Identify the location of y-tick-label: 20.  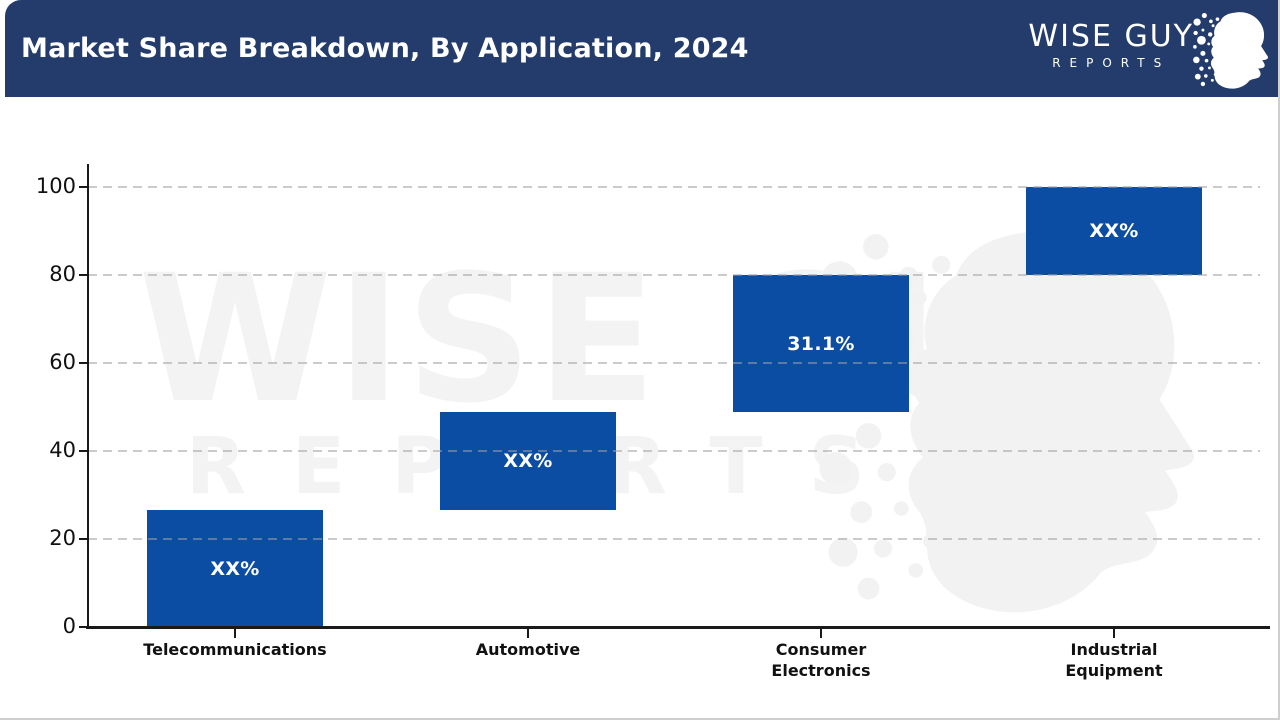
(62, 538).